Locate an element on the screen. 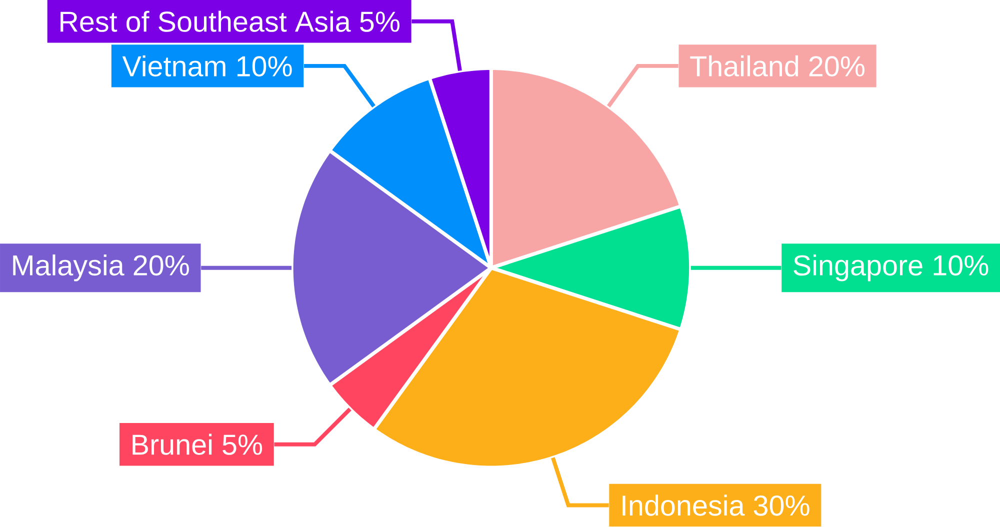 The height and width of the screenshot is (527, 1000). slice-label: Malaysia is located at coordinates (68, 268).